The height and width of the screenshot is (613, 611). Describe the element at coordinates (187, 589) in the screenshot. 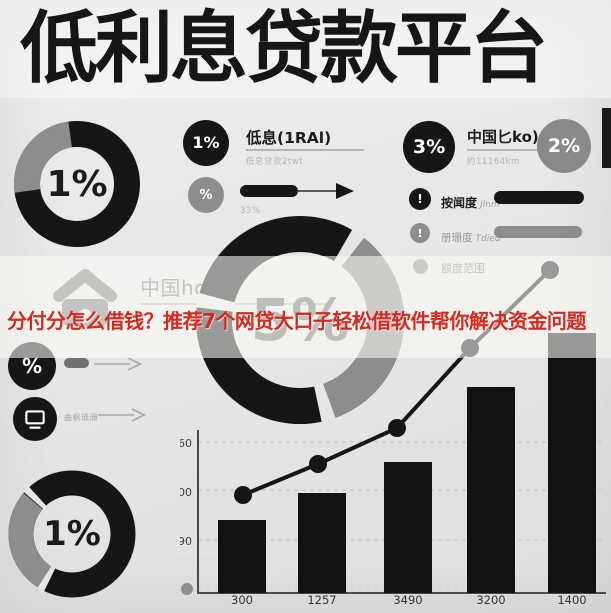

I see `axis-origin-dot` at that location.